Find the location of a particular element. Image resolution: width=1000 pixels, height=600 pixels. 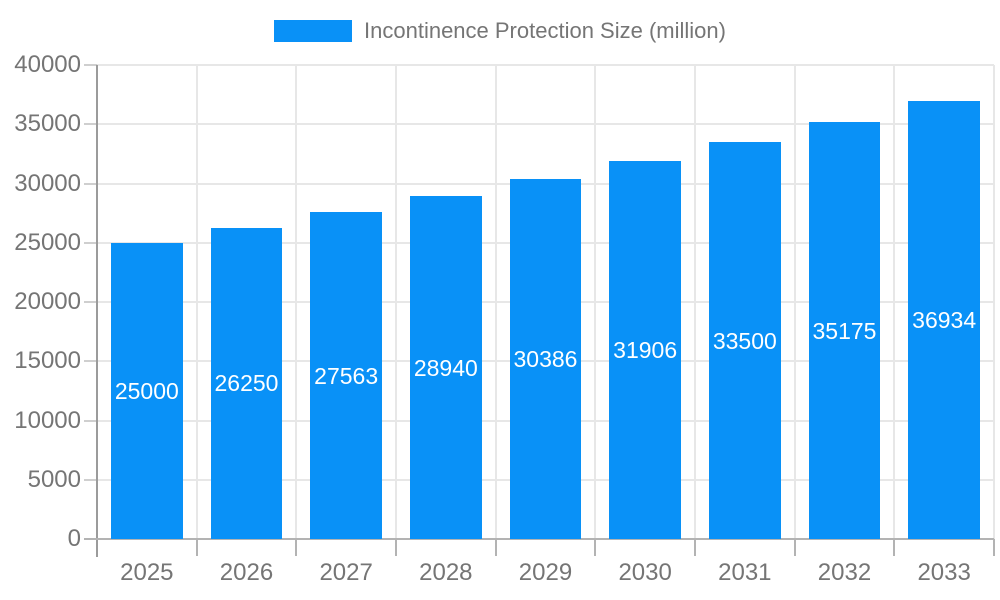

chart-legend: Incontinence Protection Size (million) is located at coordinates (500, 31).